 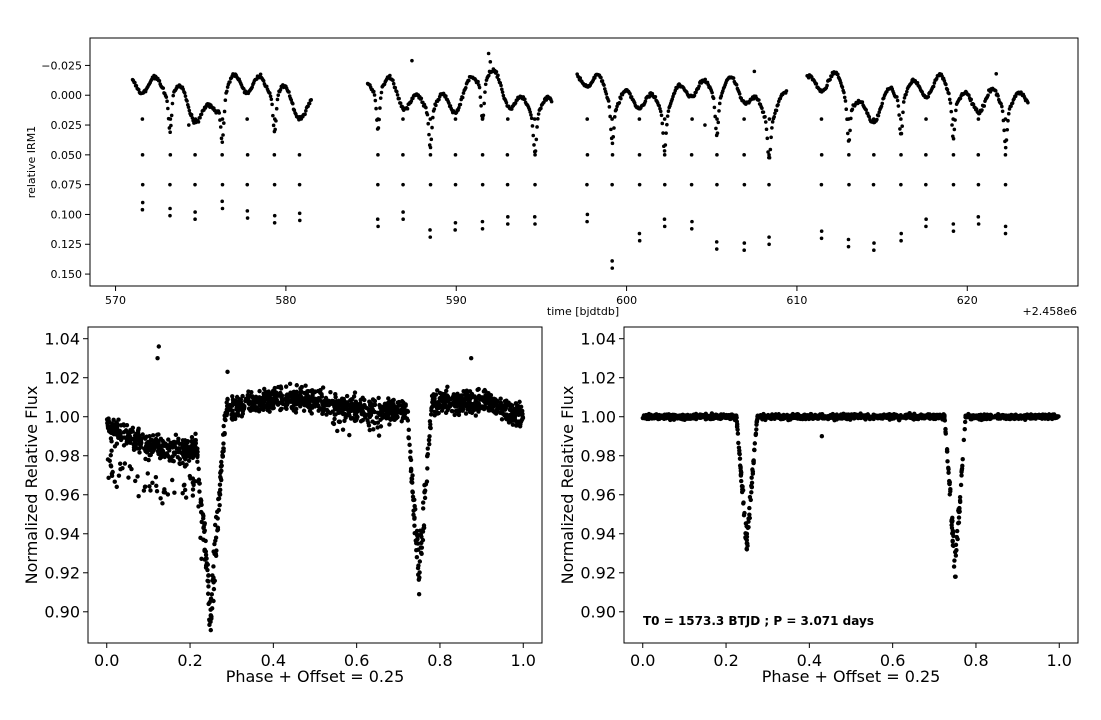 I want to click on phase-right-y-tick-label: 1.04, so click(x=598, y=338).